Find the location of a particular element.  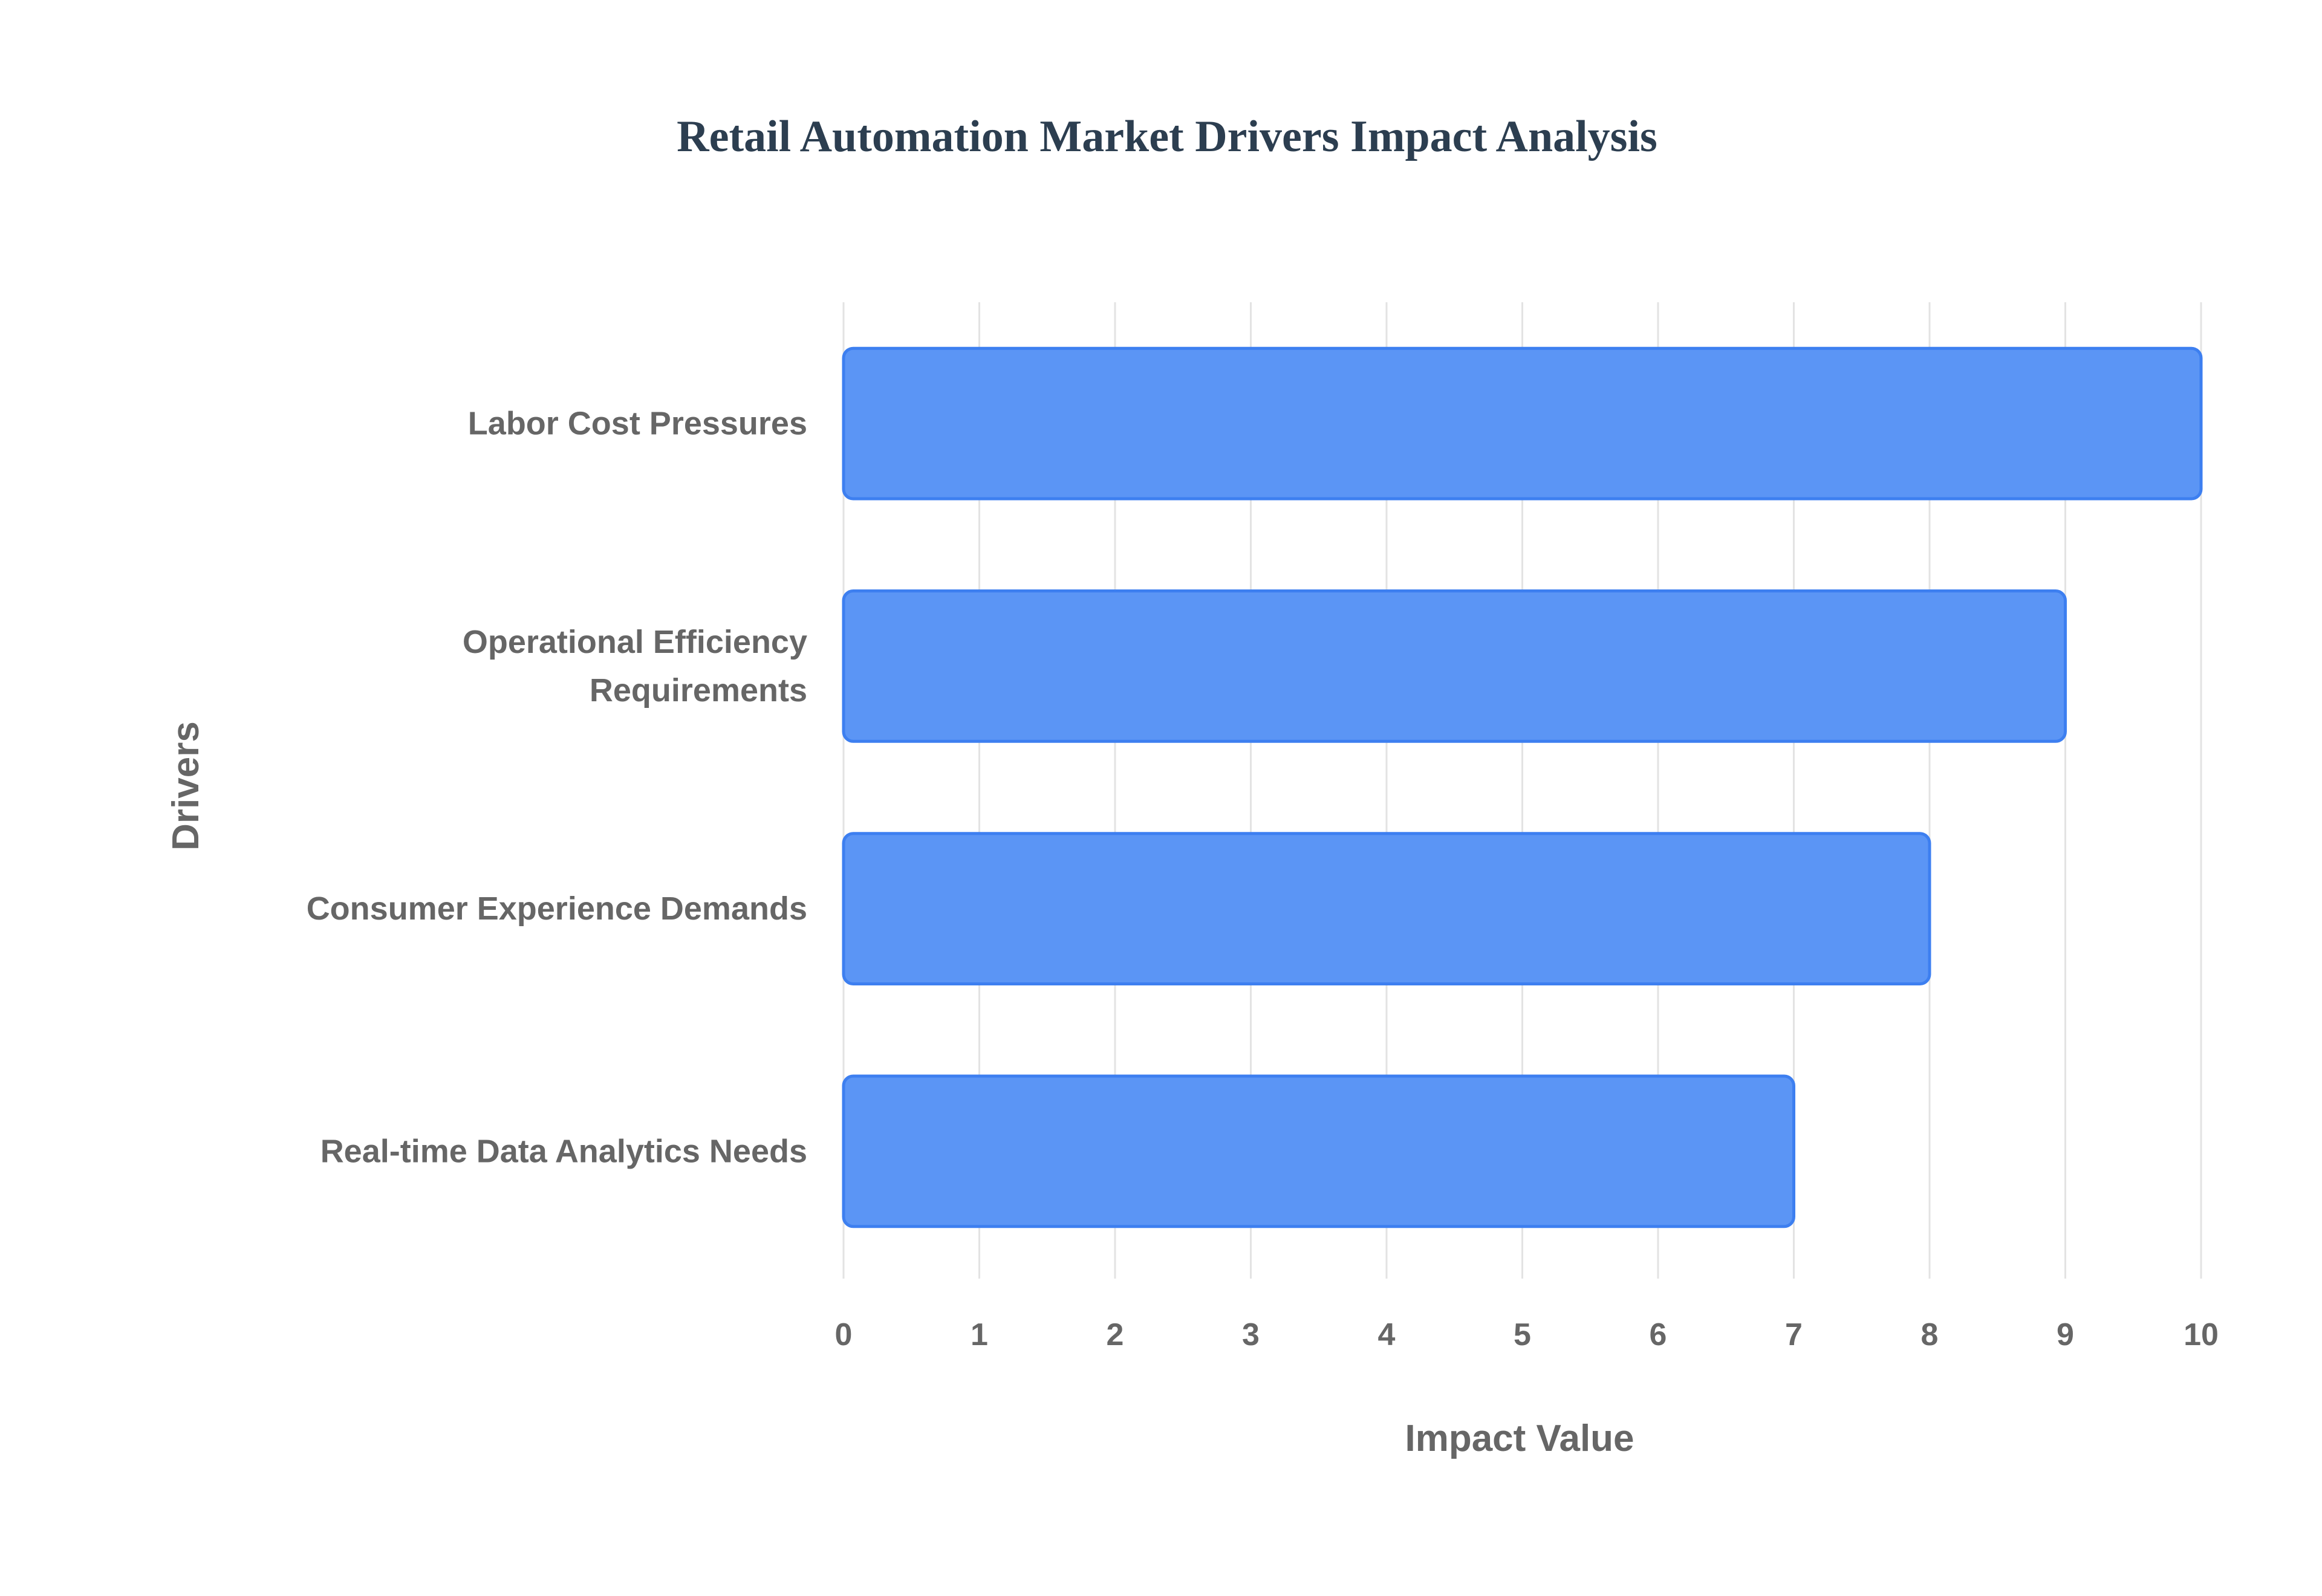

category-label-line: Labor Cost Pressures is located at coordinates (637, 424).